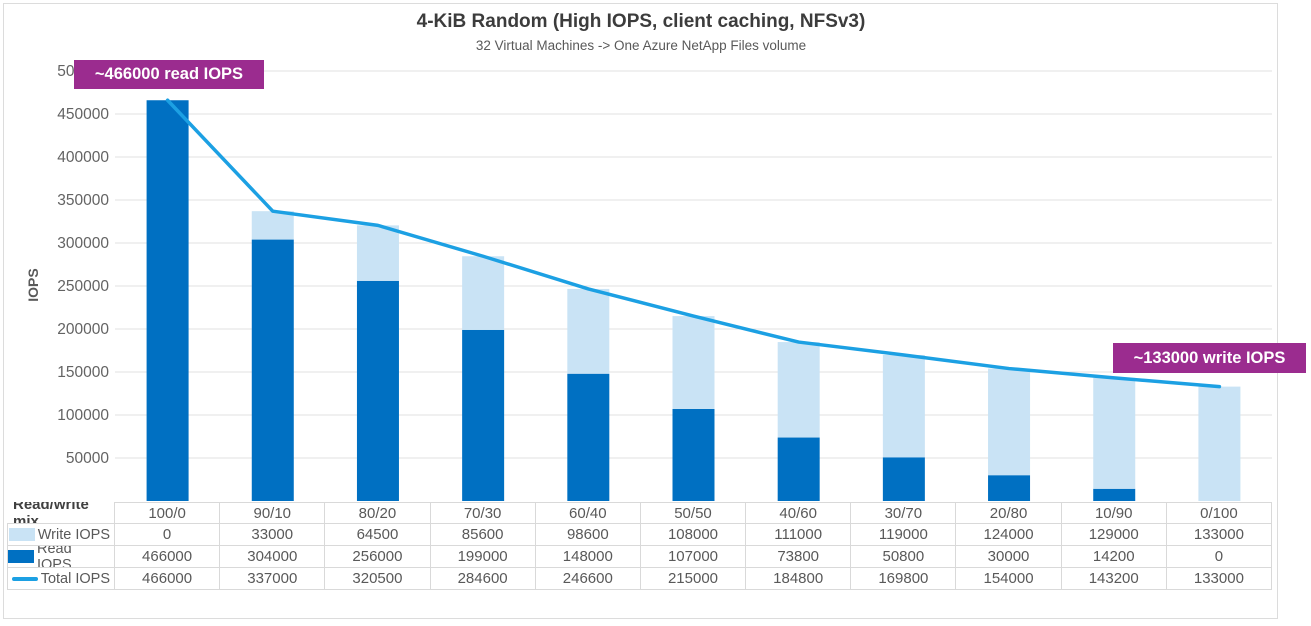 This screenshot has height=626, width=1311. Describe the element at coordinates (168, 513) in the screenshot. I see `category-cell: 100/0` at that location.